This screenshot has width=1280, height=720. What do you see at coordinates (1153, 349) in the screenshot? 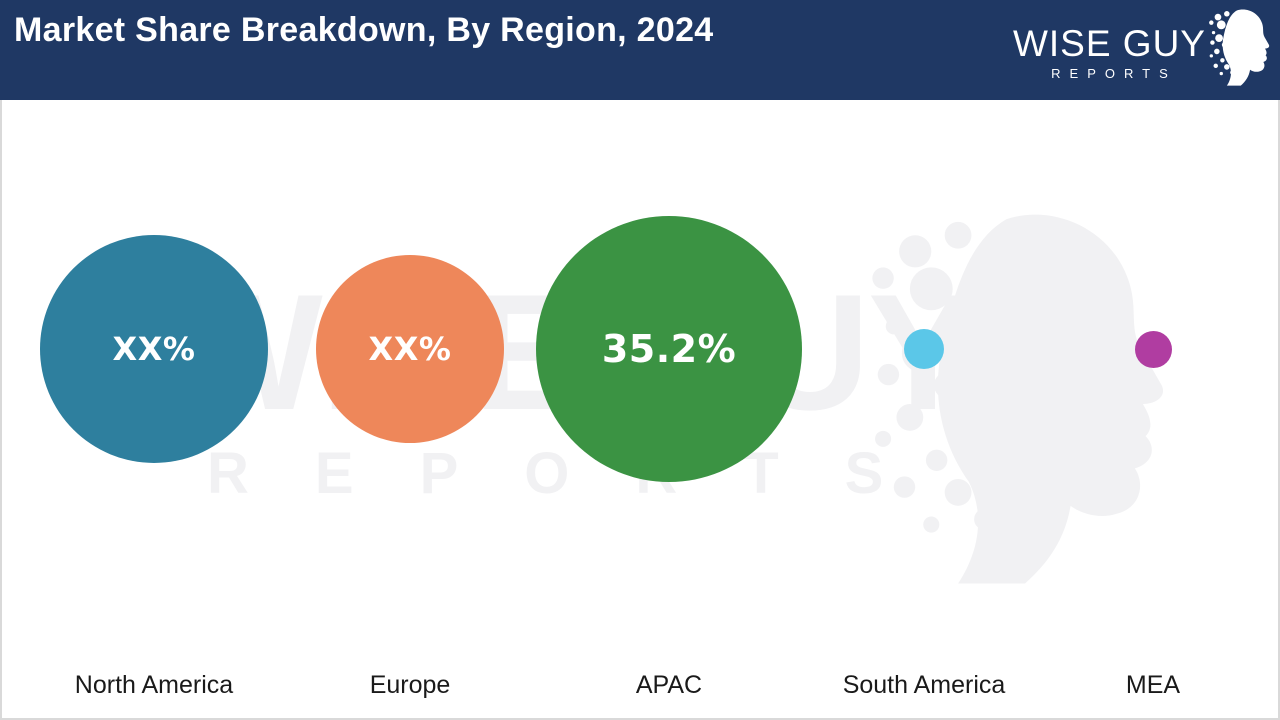
I see `bubble-mea` at bounding box center [1153, 349].